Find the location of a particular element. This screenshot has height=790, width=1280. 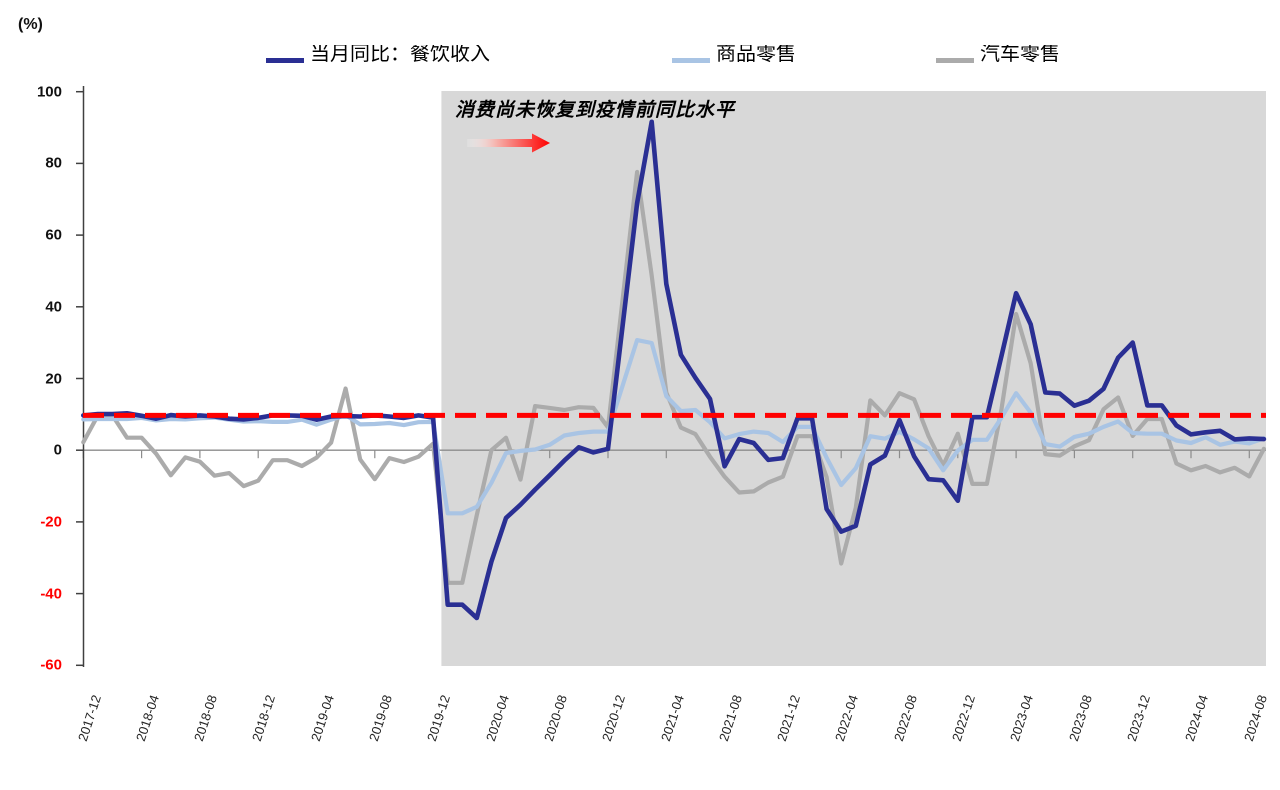

catering-line-swatch is located at coordinates (285, 60).